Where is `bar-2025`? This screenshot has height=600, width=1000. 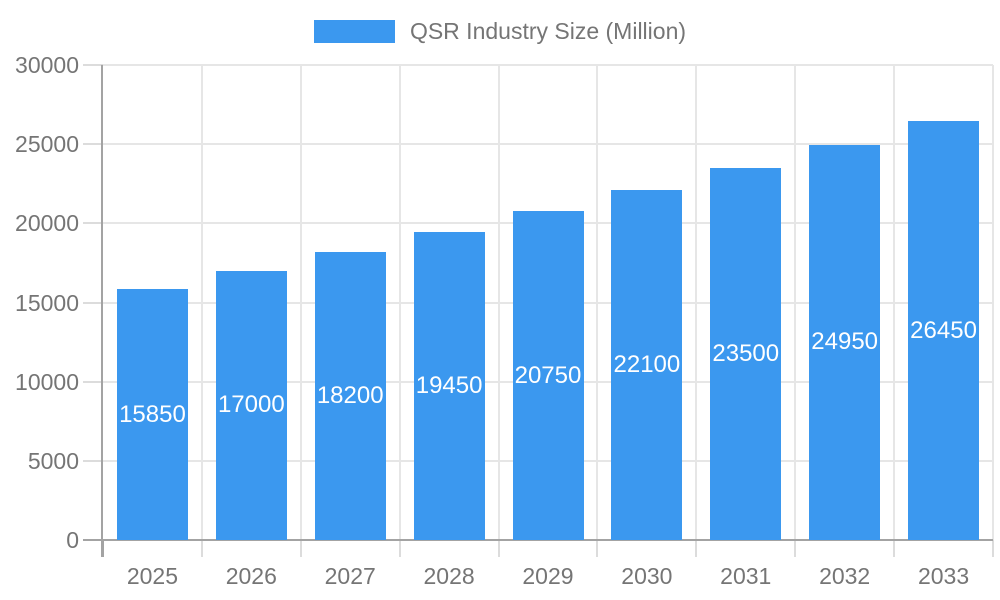
bar-2025 is located at coordinates (152, 414).